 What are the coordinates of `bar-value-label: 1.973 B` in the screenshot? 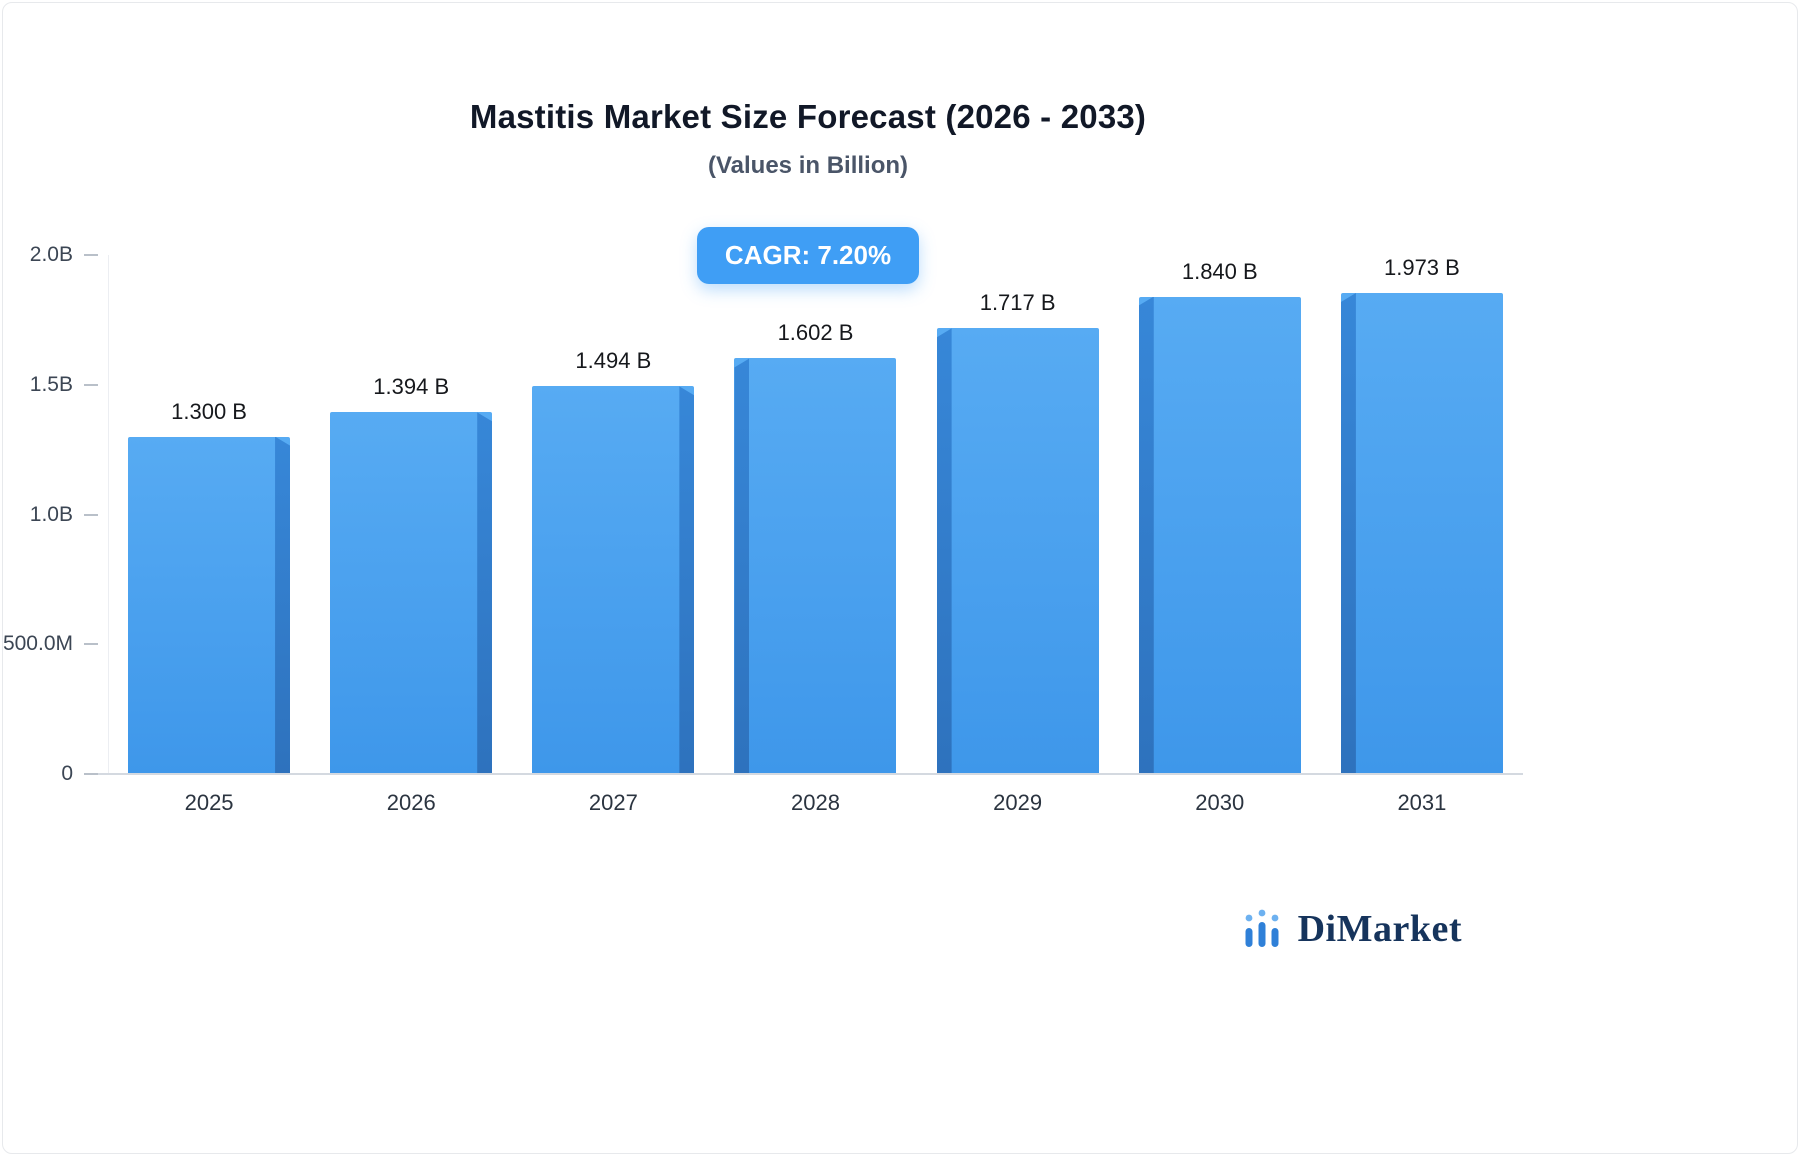 It's located at (1421, 267).